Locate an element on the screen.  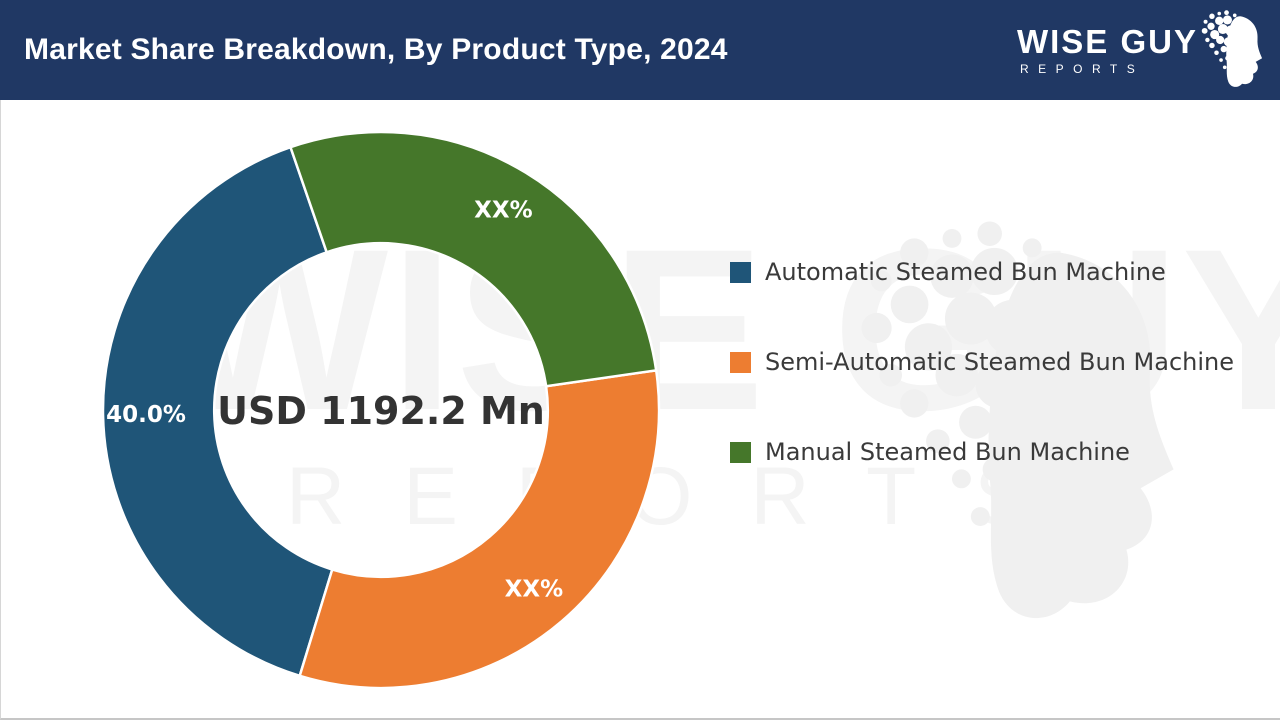
legend-item: Automatic Steamed Bun Machine is located at coordinates (948, 272).